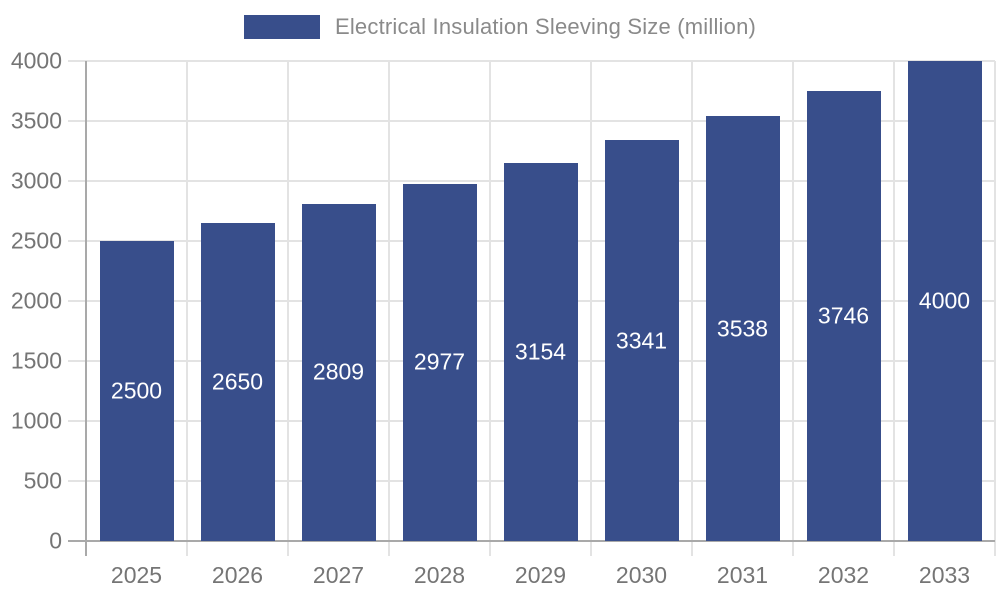 The image size is (1000, 600). Describe the element at coordinates (237, 575) in the screenshot. I see `x-tick-label: 2026` at that location.